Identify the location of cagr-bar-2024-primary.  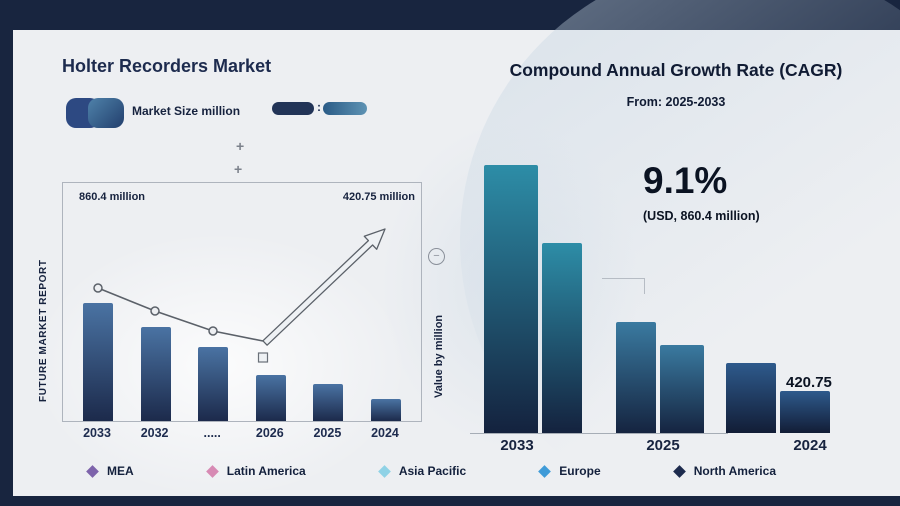
(751, 398).